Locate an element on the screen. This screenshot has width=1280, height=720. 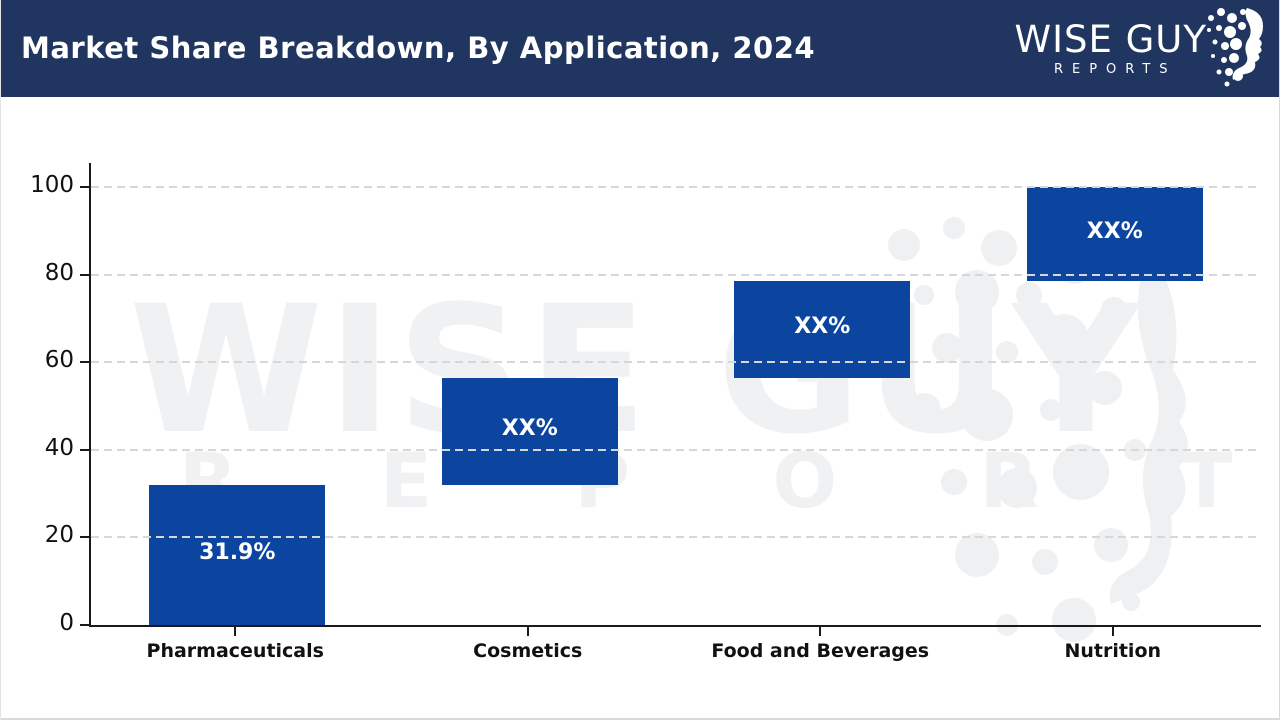
dotted-face-profile-icon is located at coordinates (1235, 47).